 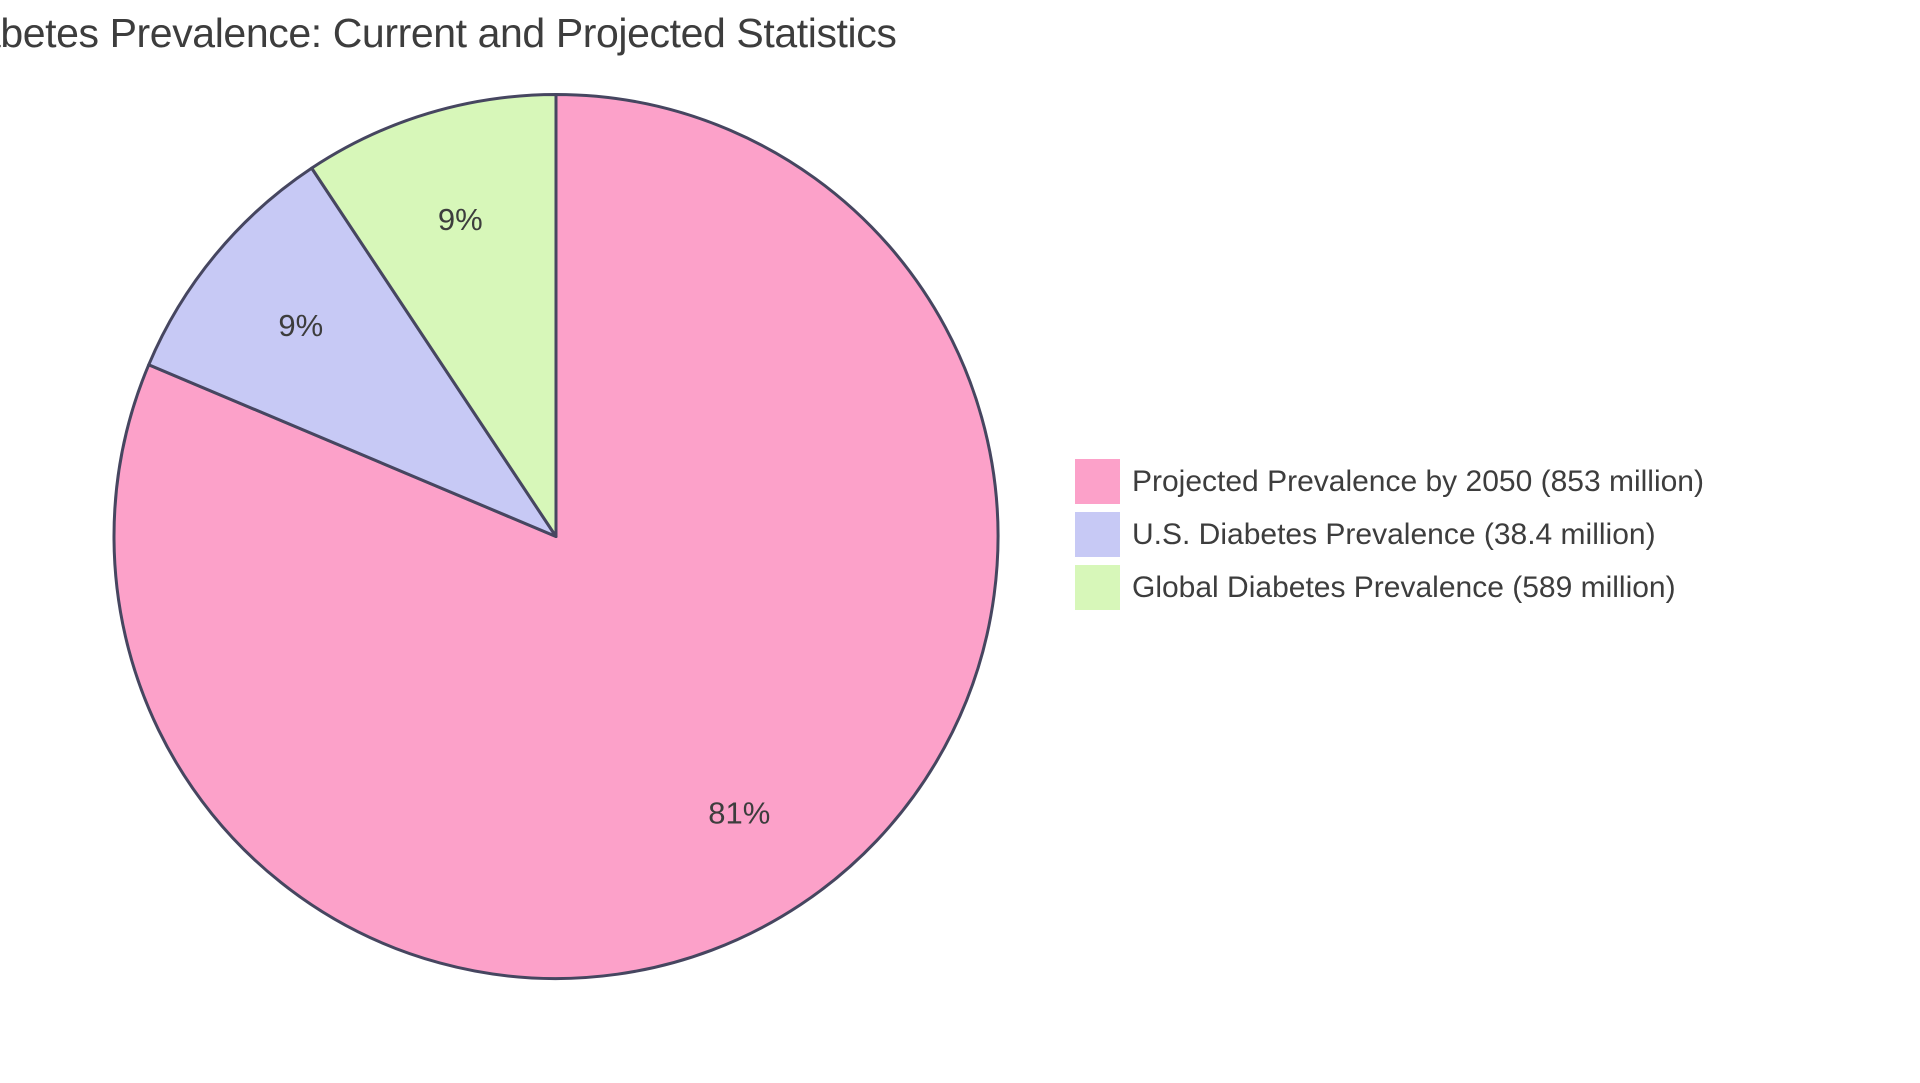 What do you see at coordinates (300, 325) in the screenshot?
I see `pie-slice-percent-label-1: 9%` at bounding box center [300, 325].